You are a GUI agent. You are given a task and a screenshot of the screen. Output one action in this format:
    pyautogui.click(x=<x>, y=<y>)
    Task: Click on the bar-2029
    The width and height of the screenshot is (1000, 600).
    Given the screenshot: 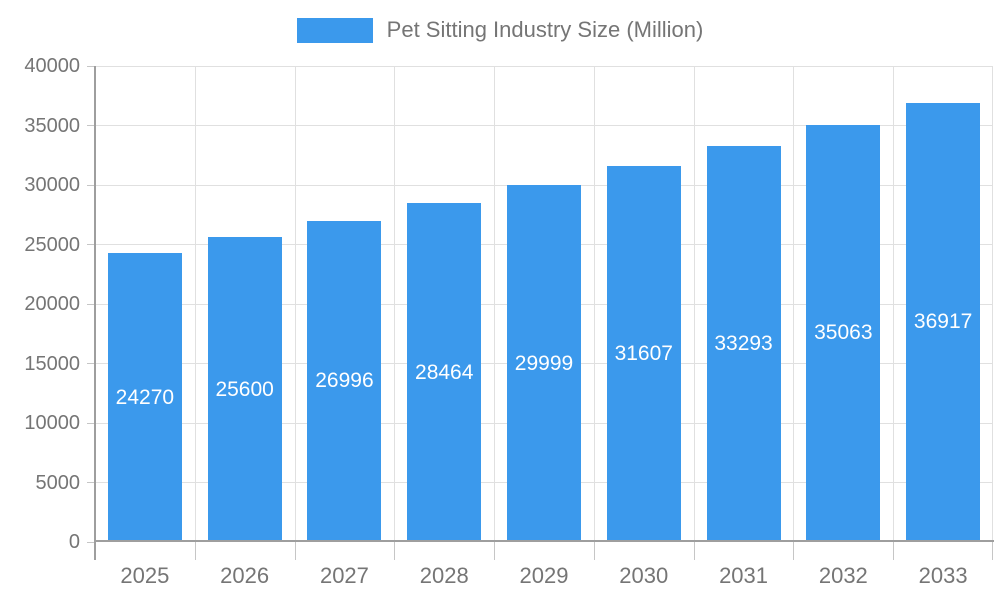 What is the action you would take?
    pyautogui.click(x=544, y=363)
    